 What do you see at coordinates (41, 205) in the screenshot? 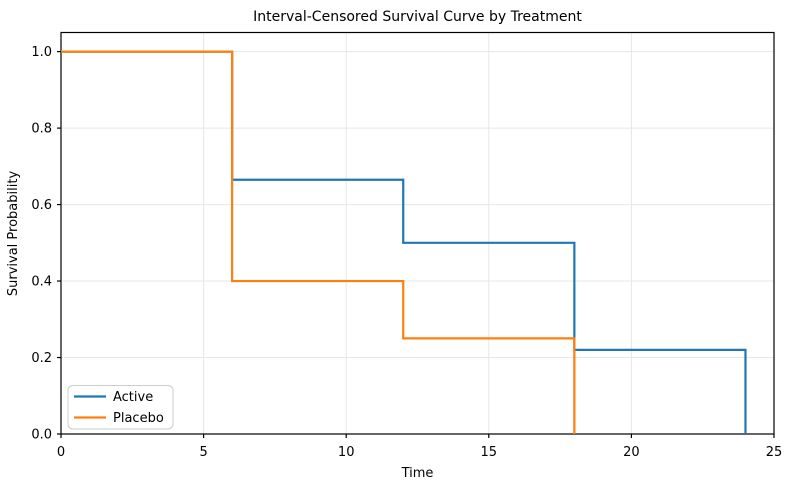
I see `y-tick-label: 0.6` at bounding box center [41, 205].